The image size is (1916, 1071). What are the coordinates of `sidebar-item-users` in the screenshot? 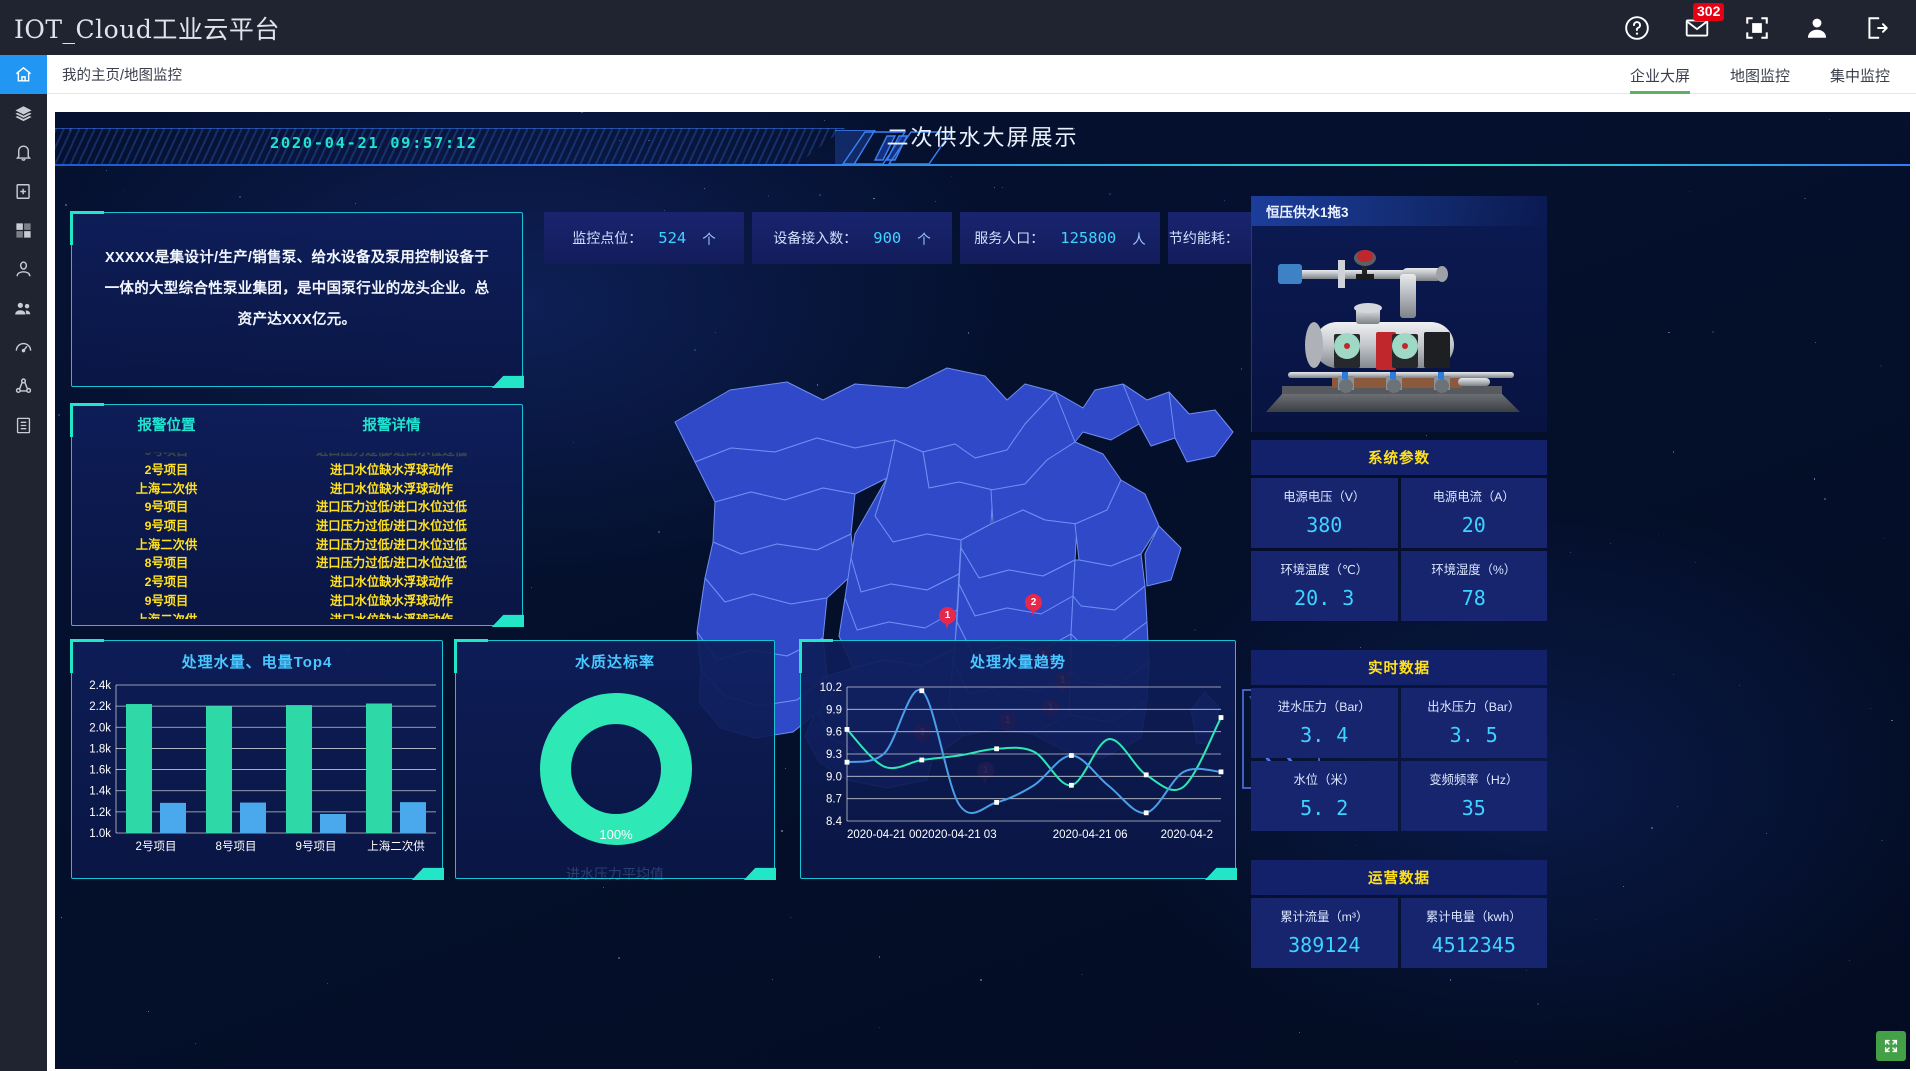 It's located at (23, 308).